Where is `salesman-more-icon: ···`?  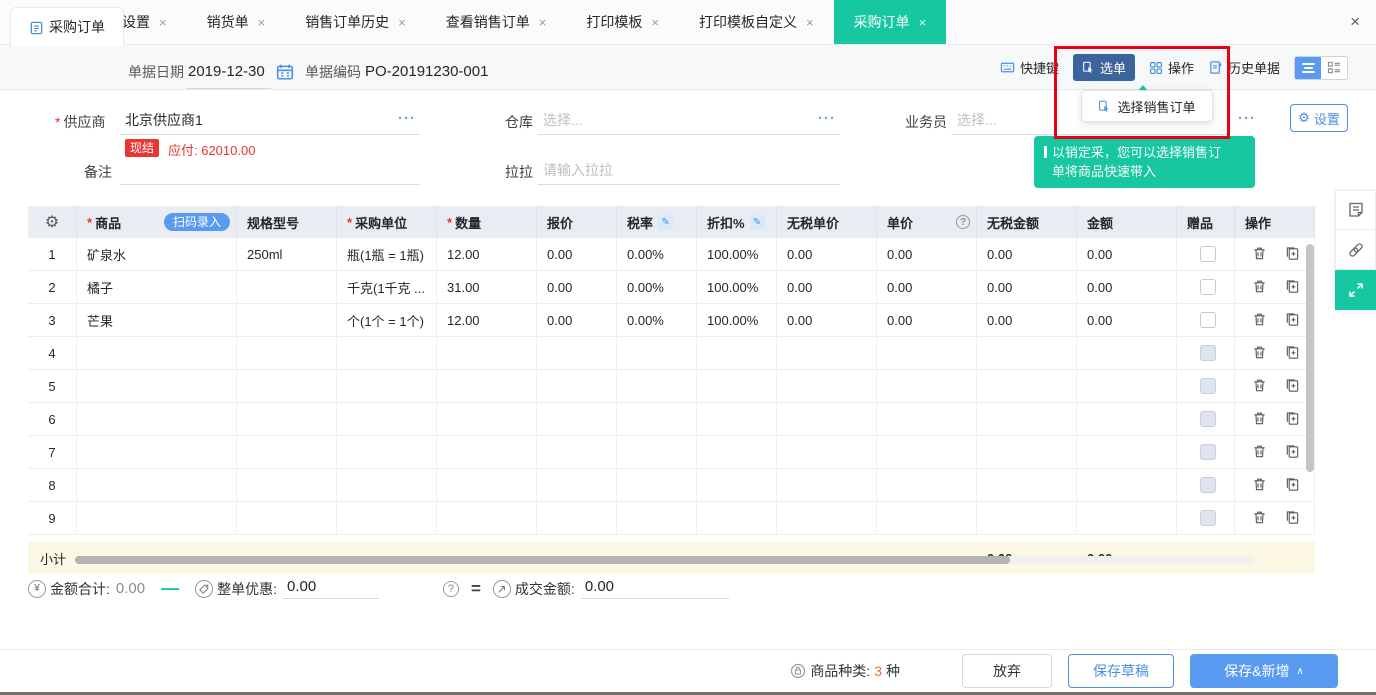 salesman-more-icon: ··· is located at coordinates (1247, 118).